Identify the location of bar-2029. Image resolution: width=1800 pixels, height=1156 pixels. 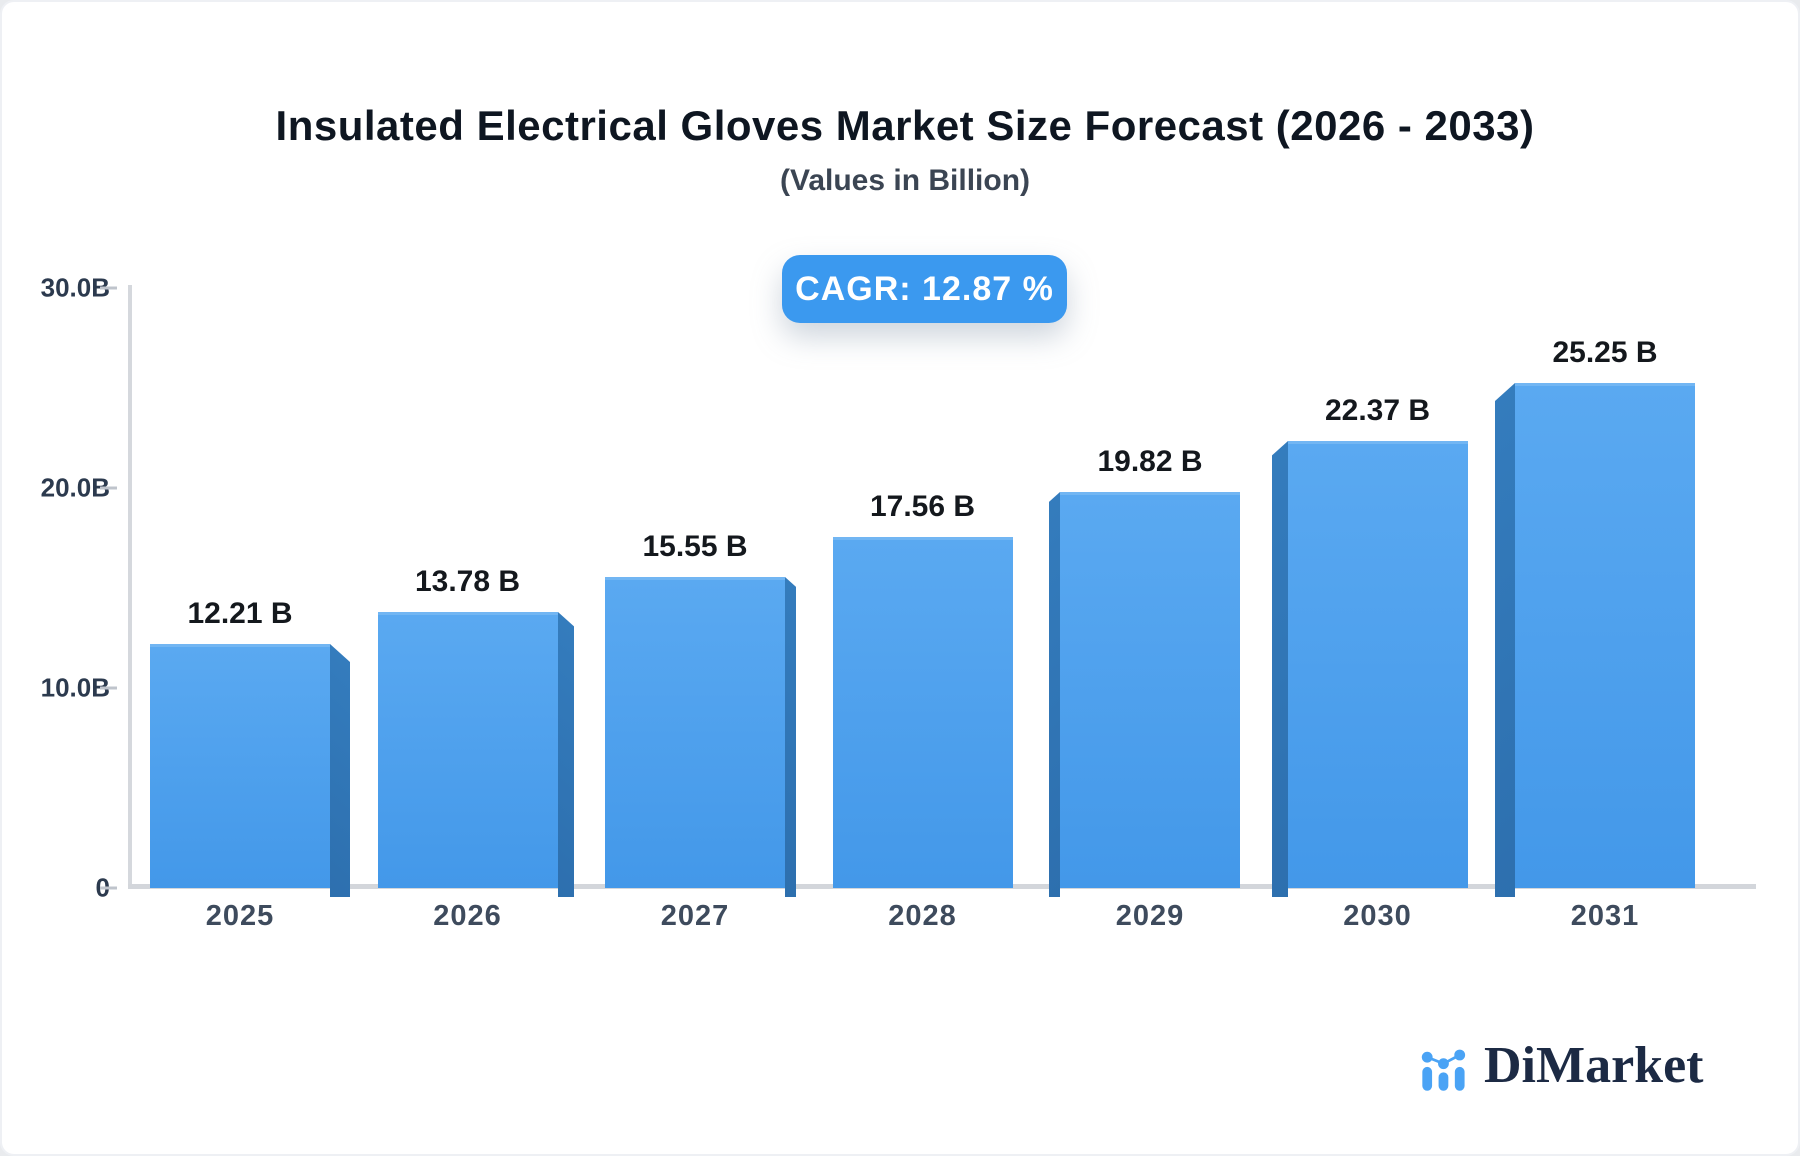
(1150, 689).